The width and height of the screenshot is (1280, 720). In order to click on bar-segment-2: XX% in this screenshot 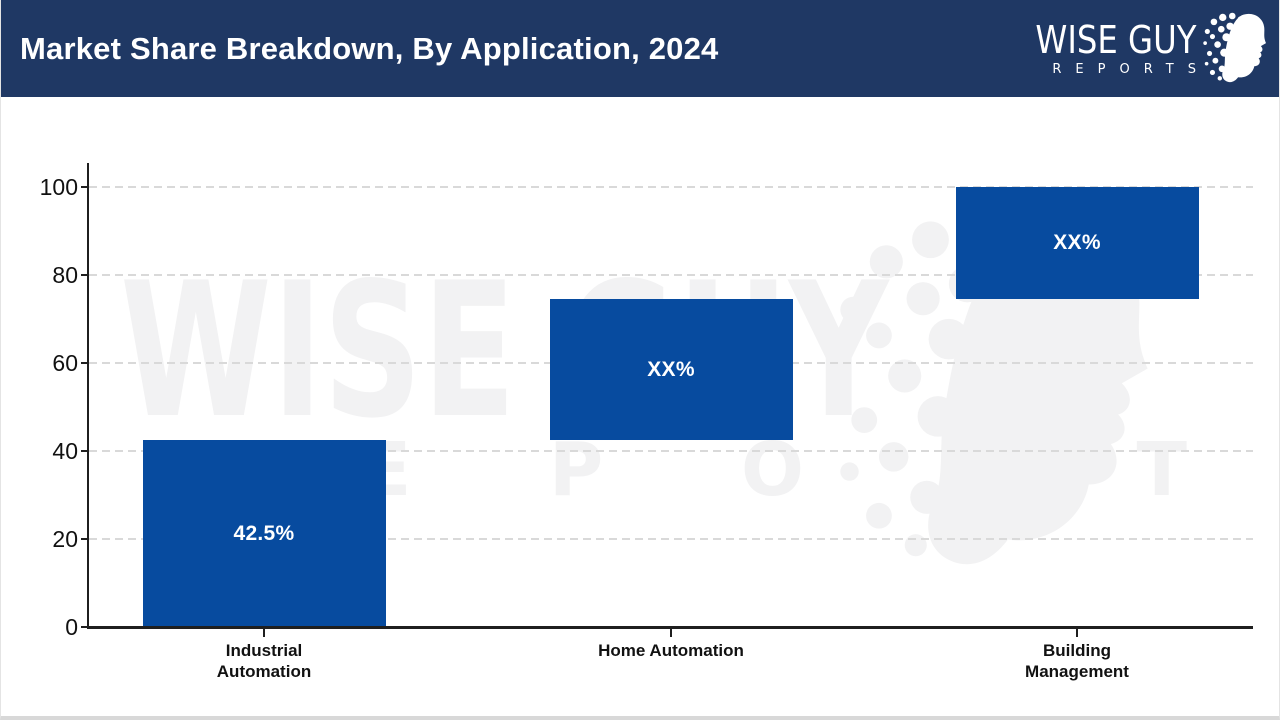, I will do `click(671, 369)`.